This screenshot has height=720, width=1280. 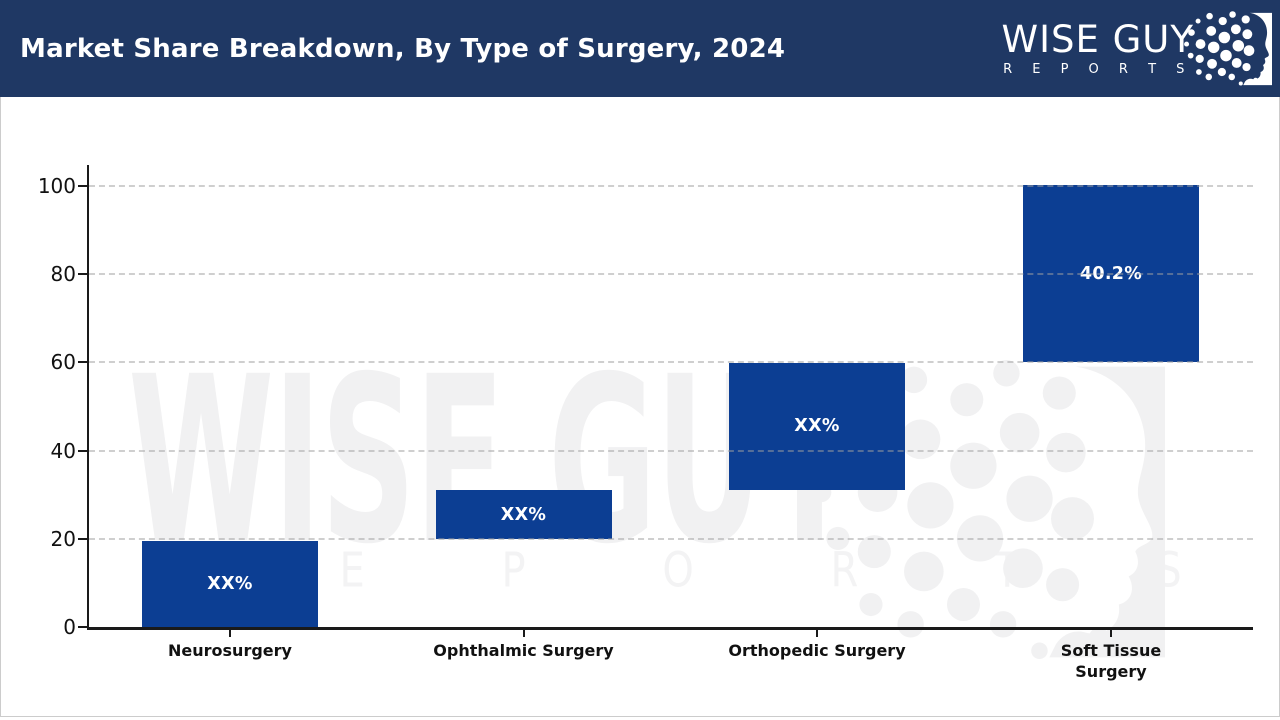 What do you see at coordinates (230, 650) in the screenshot?
I see `category-label: Neurosurgery` at bounding box center [230, 650].